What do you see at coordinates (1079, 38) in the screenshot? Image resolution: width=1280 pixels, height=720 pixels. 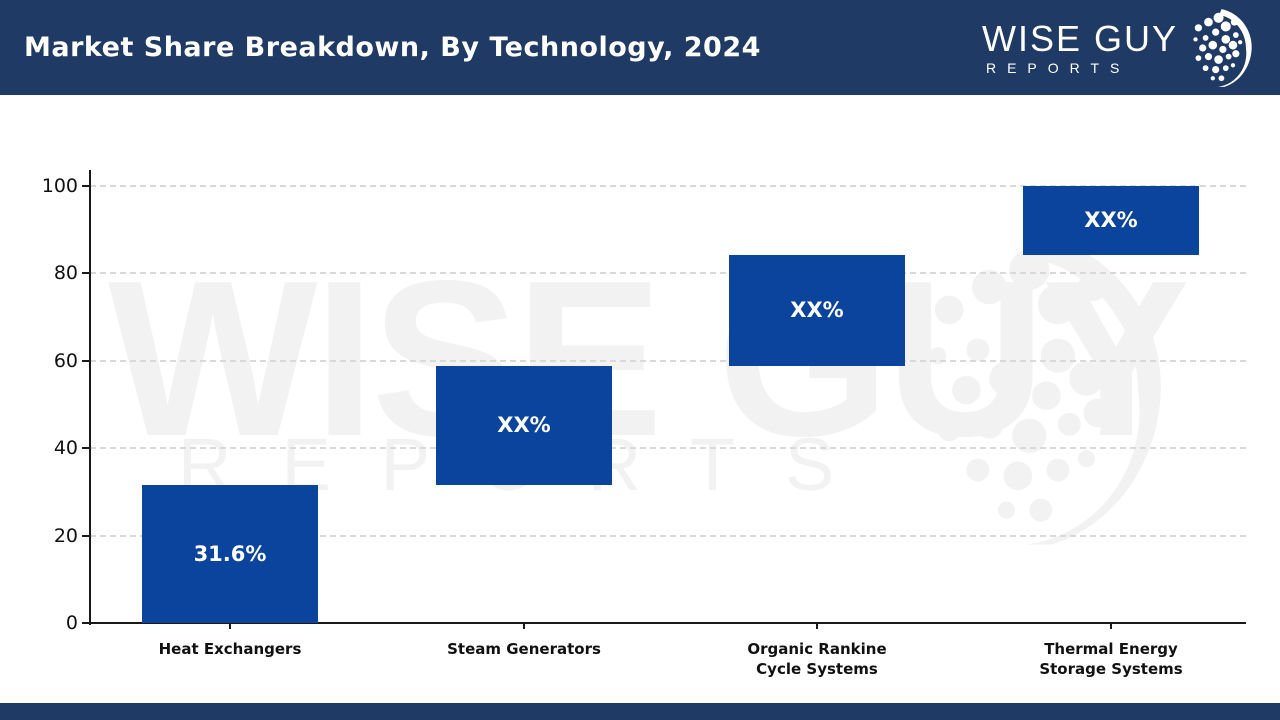 I see `logo-wordmark: WISE GUY` at bounding box center [1079, 38].